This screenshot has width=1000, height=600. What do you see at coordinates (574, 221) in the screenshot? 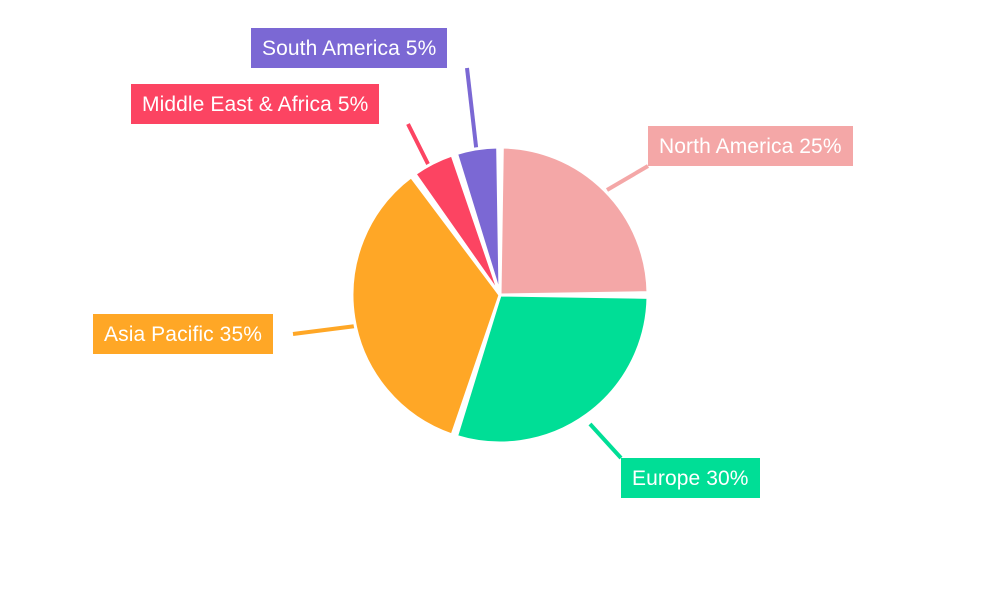
I see `pie-slice-north-america` at bounding box center [574, 221].